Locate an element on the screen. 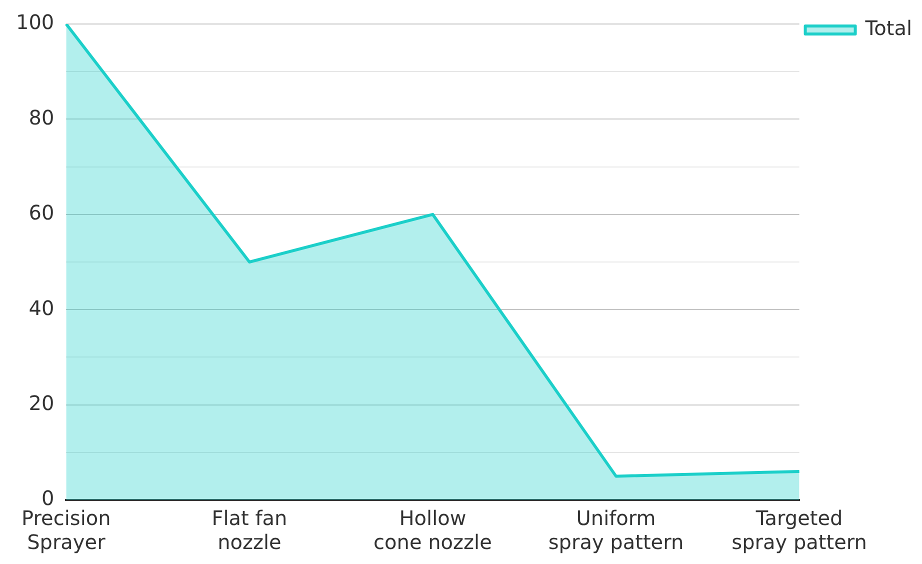 Image resolution: width=922 pixels, height=564 pixels. x-tick-label: Flat fan nozzle is located at coordinates (250, 530).